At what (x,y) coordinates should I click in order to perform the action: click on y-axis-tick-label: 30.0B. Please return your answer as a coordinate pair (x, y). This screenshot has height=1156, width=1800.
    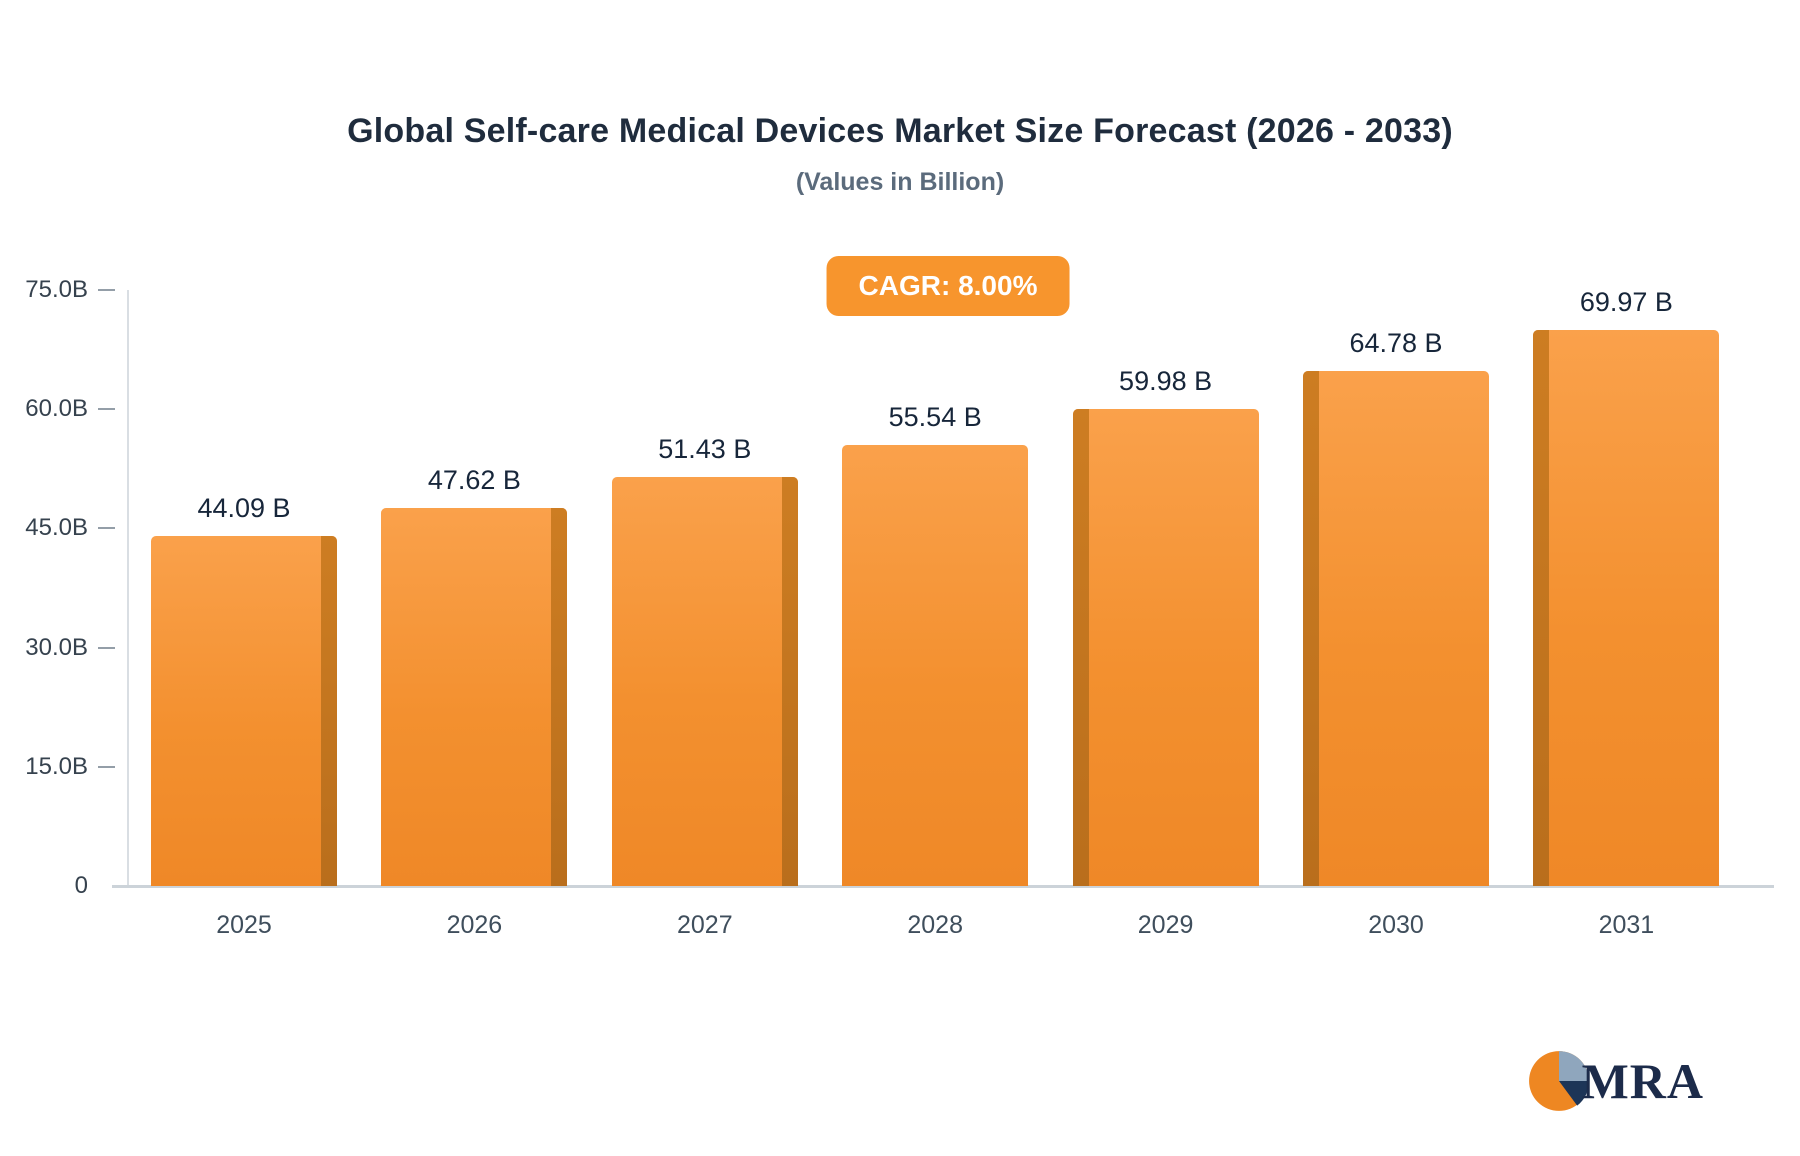
    Looking at the image, I should click on (56, 647).